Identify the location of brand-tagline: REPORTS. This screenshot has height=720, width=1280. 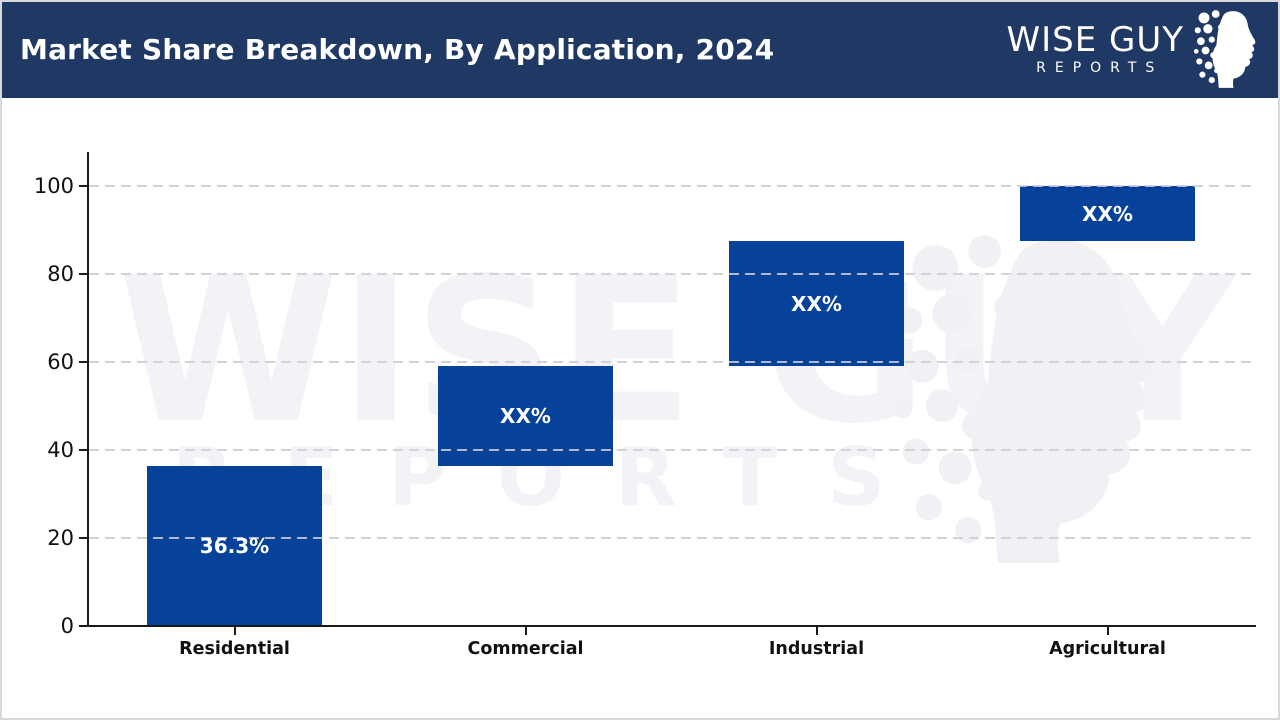
(1100, 68).